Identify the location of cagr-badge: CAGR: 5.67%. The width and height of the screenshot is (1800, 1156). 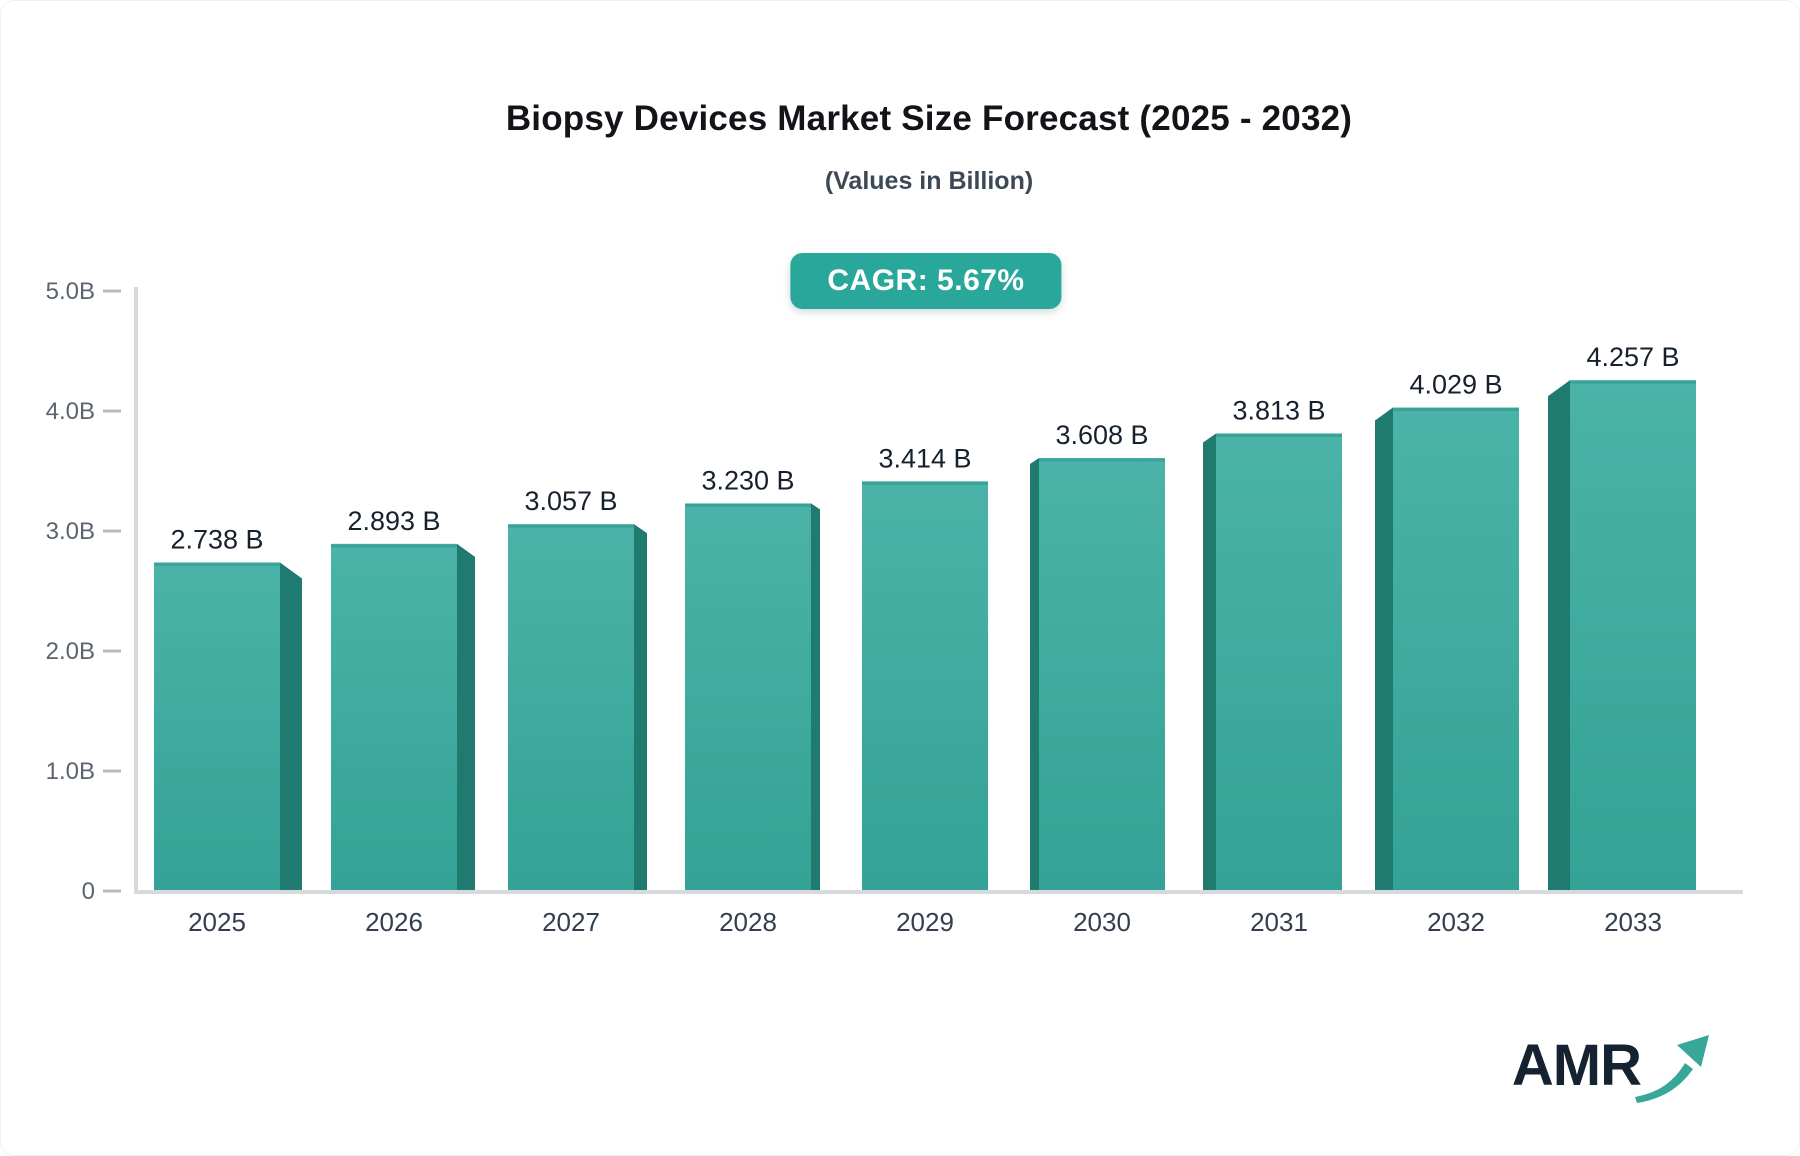
(926, 281).